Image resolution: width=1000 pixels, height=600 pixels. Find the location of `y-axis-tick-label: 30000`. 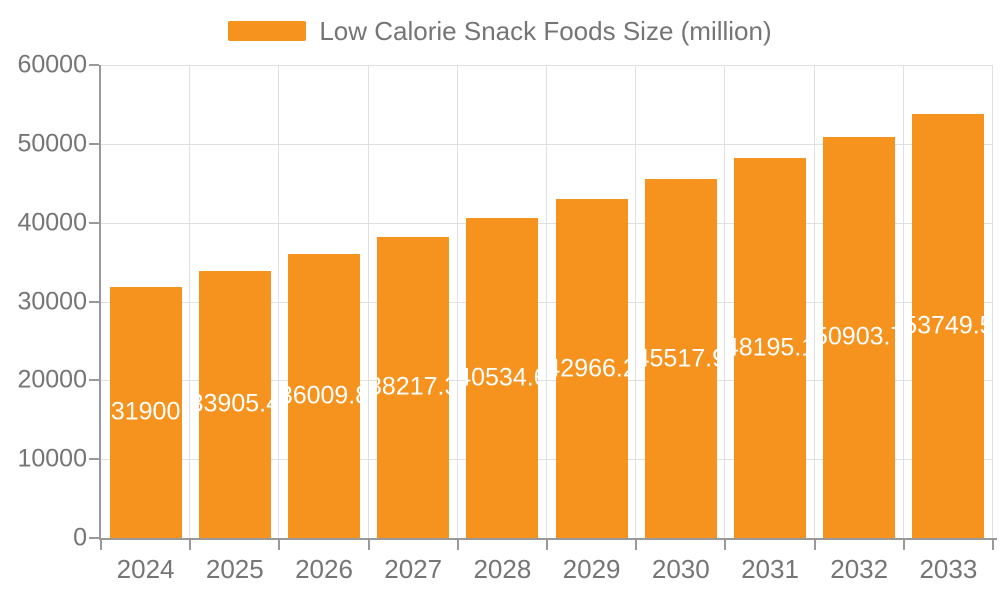

y-axis-tick-label: 30000 is located at coordinates (52, 301).